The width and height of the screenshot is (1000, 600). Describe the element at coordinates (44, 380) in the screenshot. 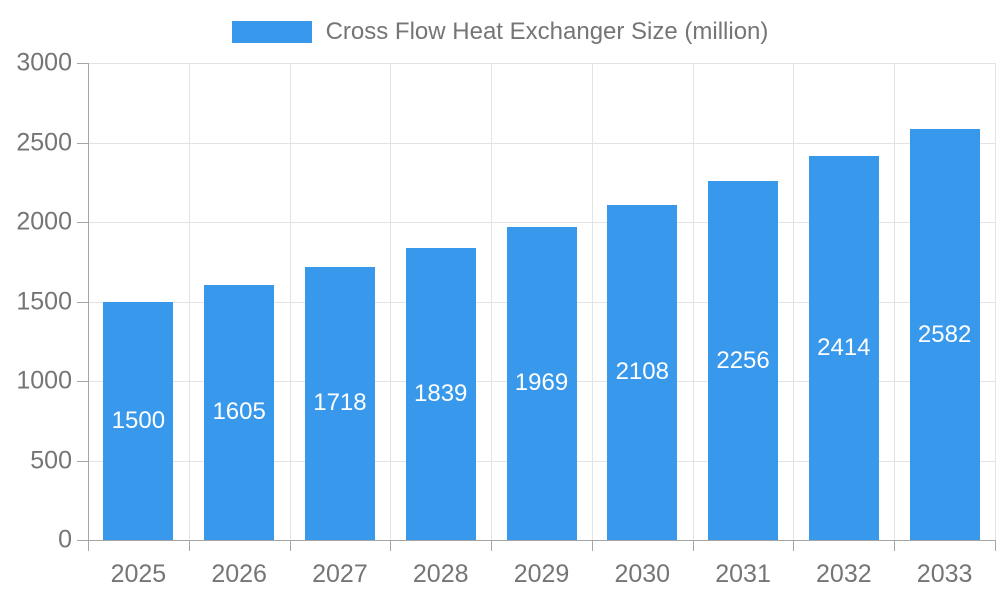

I see `y-tick-label: 1000` at that location.